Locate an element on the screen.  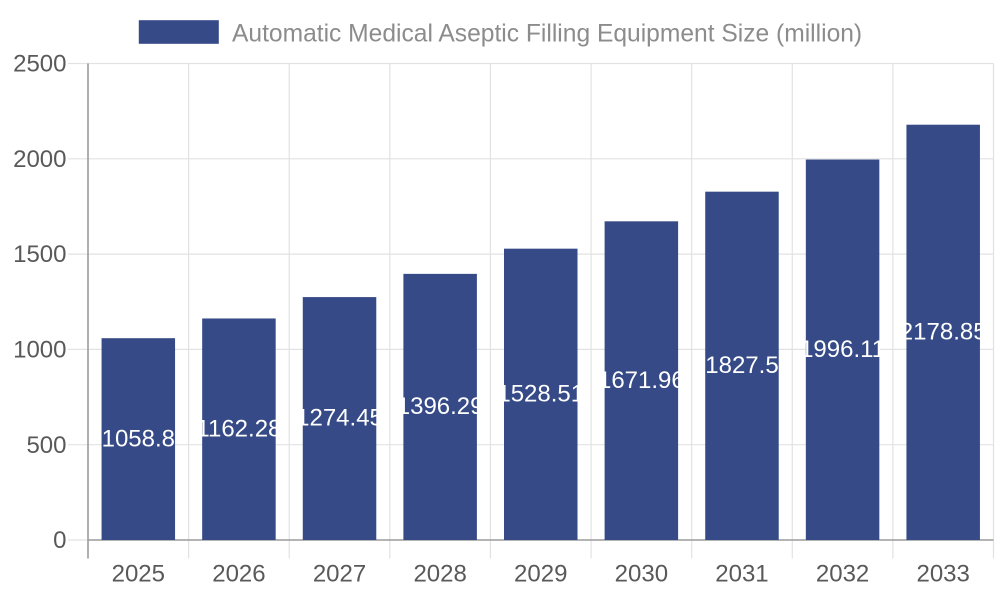
svg-text: 2178.85 is located at coordinates (943, 332).